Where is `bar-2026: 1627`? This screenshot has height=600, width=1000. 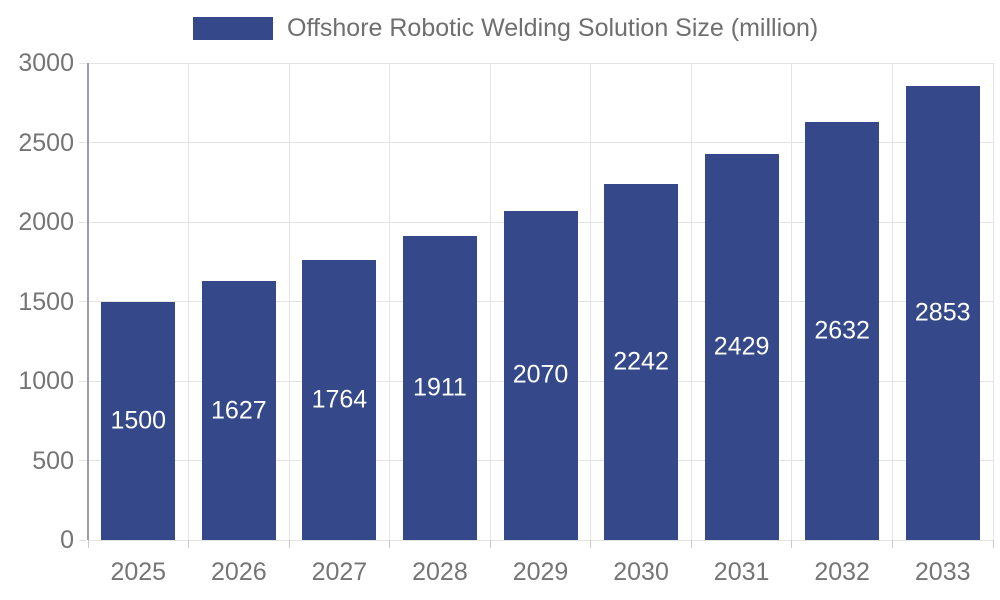 bar-2026: 1627 is located at coordinates (238, 410).